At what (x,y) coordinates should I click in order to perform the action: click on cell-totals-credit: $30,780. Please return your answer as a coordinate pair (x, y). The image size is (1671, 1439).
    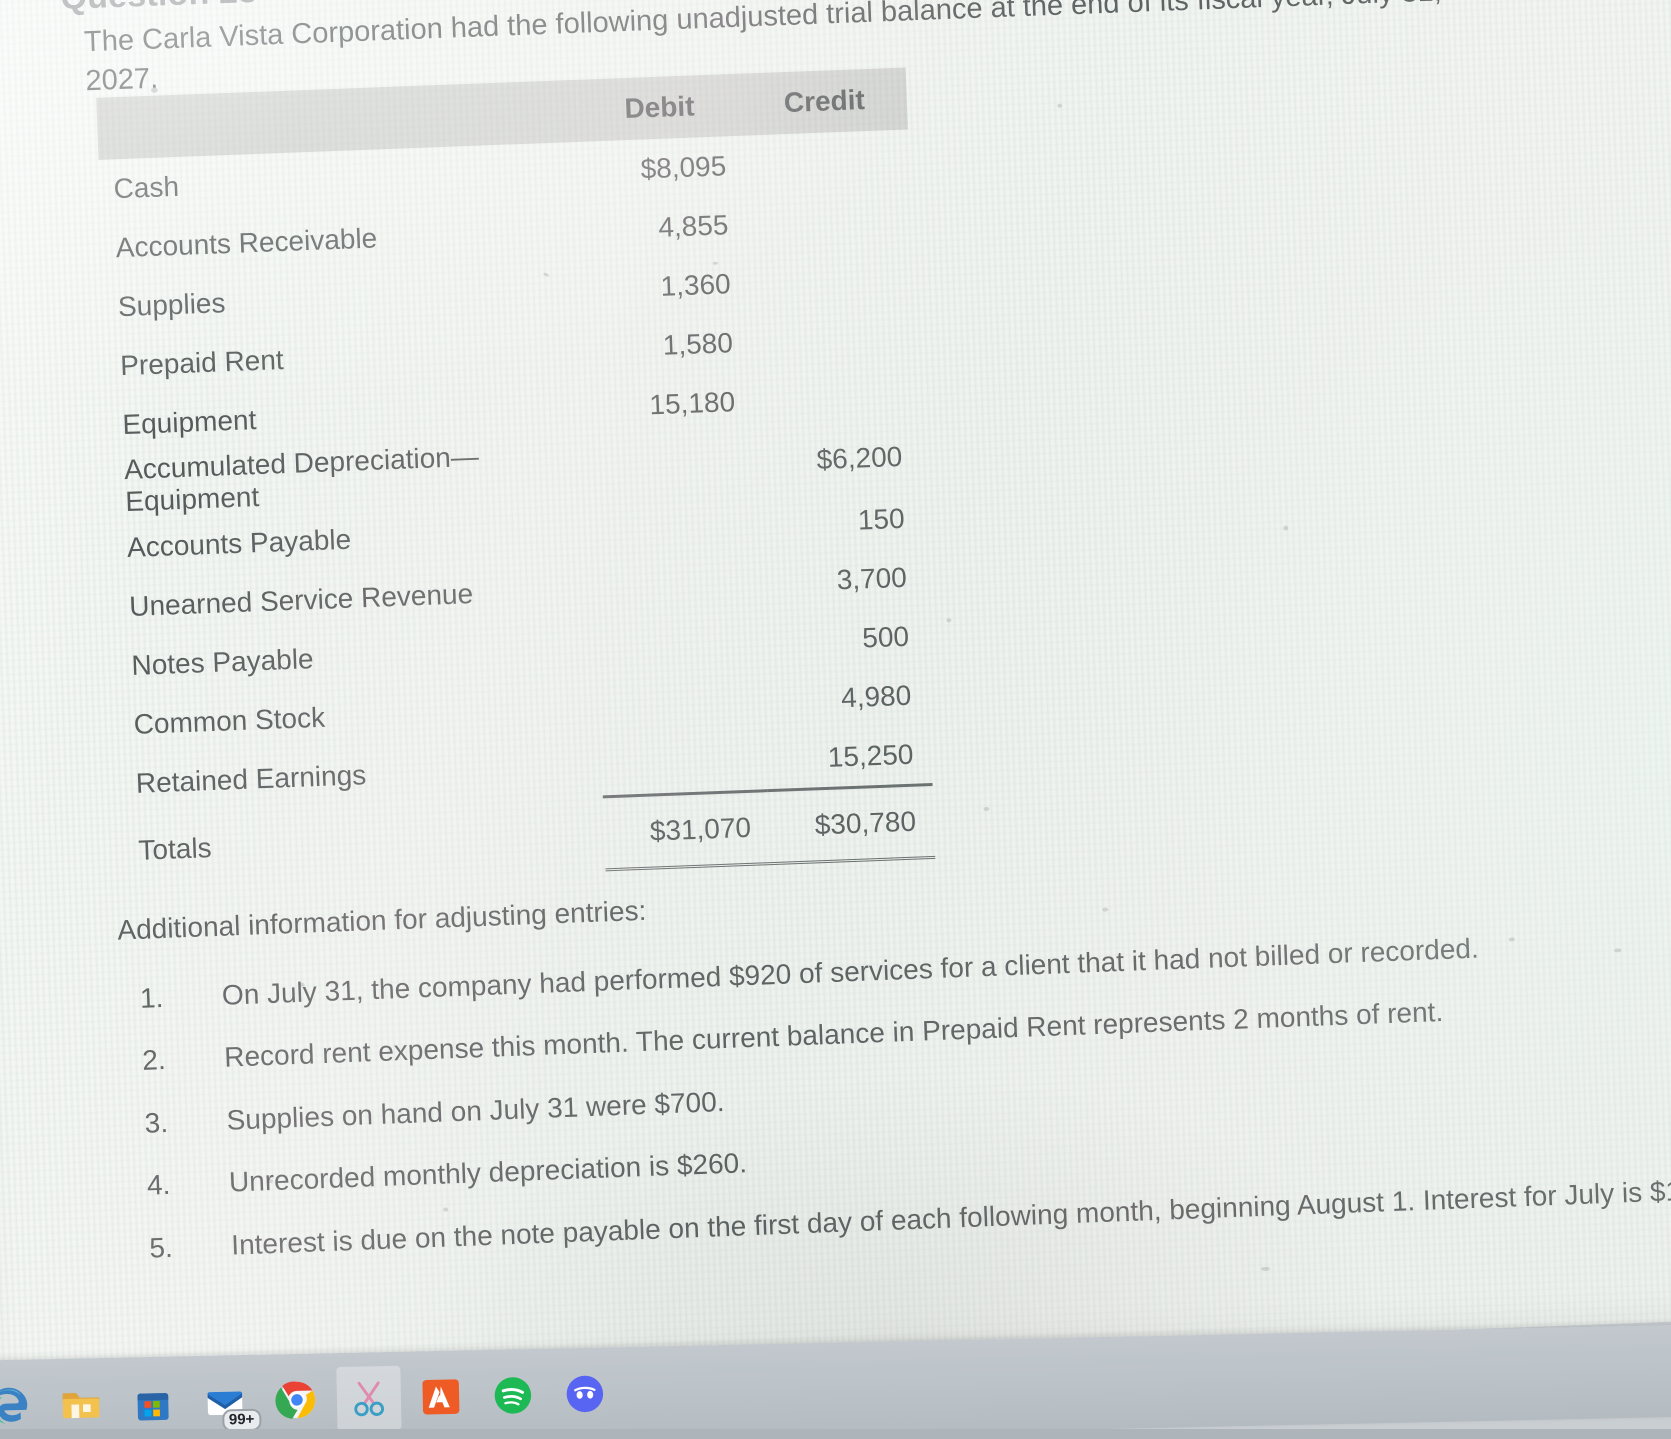
    Looking at the image, I should click on (851, 824).